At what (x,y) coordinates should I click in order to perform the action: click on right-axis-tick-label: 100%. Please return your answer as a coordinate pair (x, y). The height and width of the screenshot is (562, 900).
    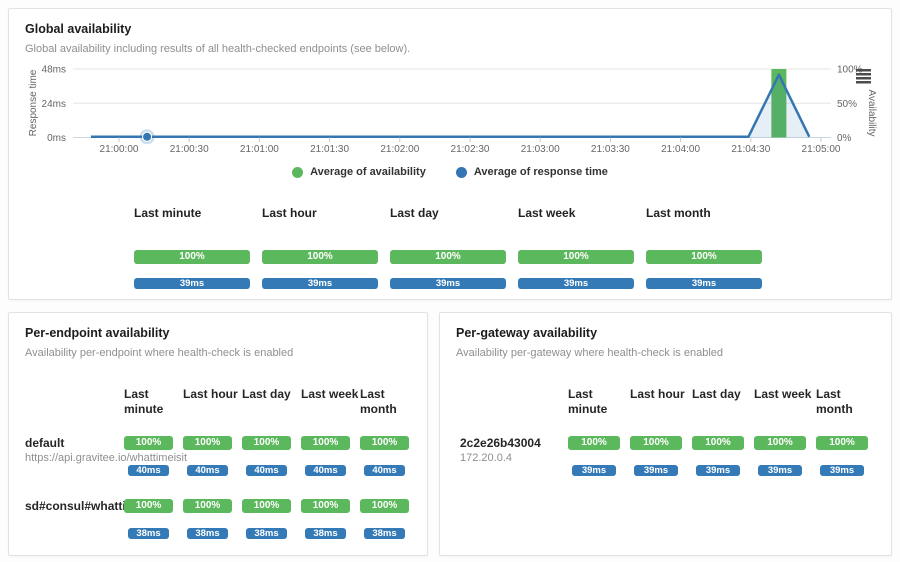
    Looking at the image, I should click on (850, 70).